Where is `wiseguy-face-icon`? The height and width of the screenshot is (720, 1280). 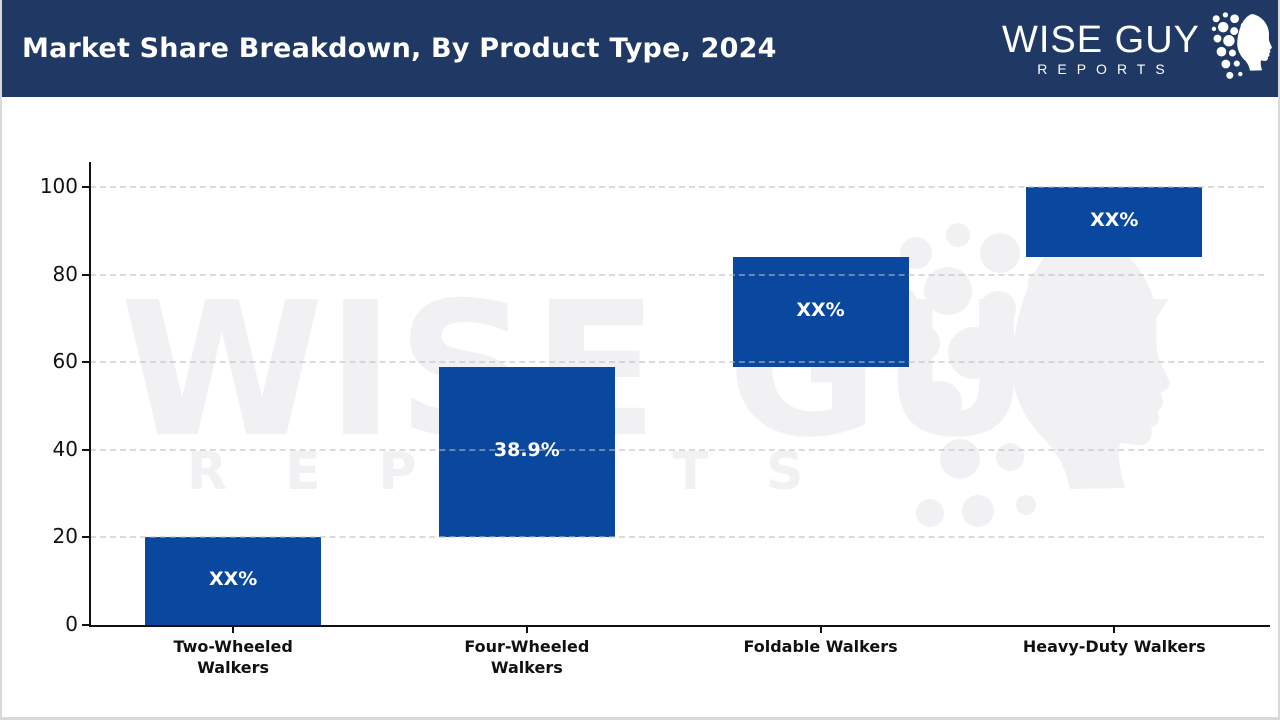 wiseguy-face-icon is located at coordinates (1241, 45).